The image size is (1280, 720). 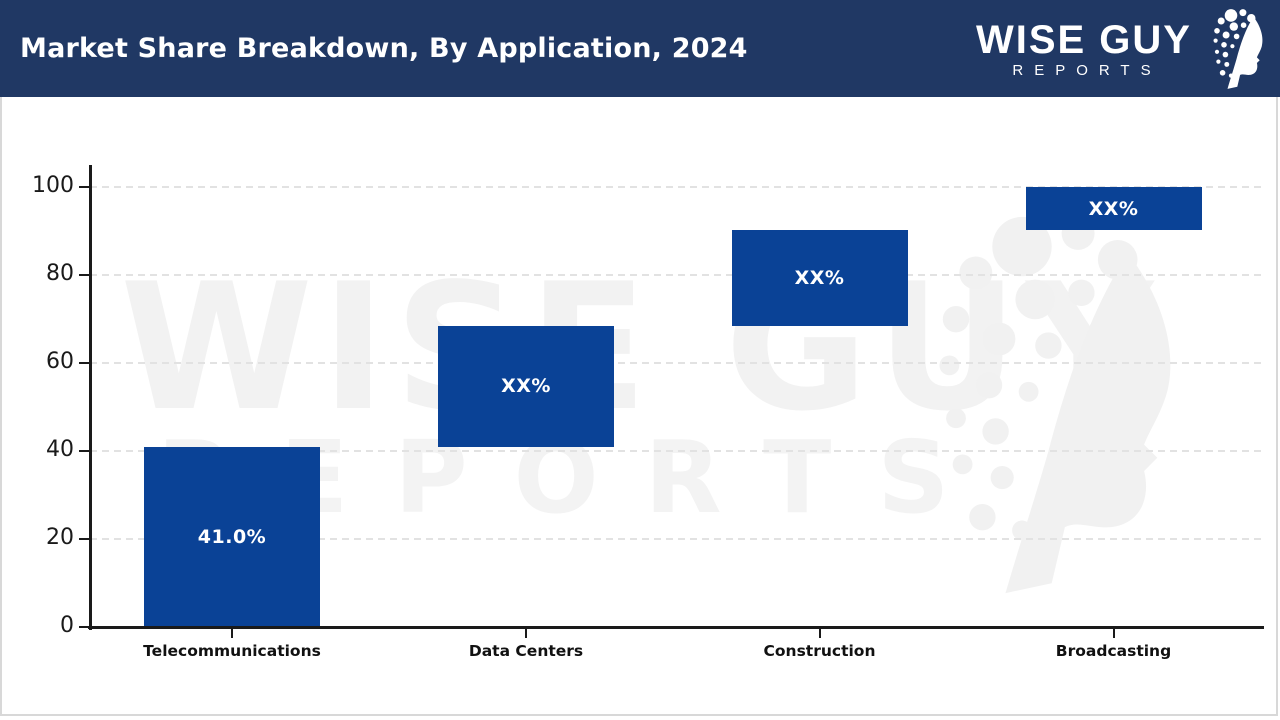 I want to click on y-axis-tick-label: 60, so click(x=60, y=361).